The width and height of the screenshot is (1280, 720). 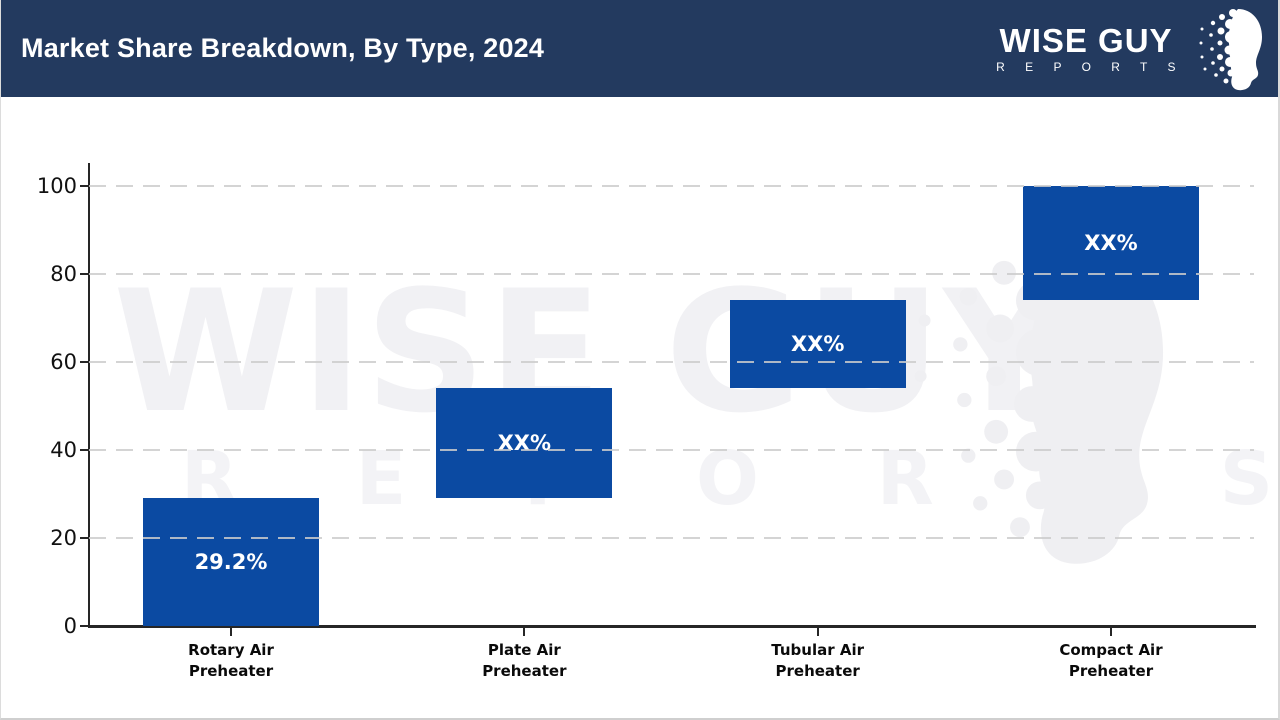 I want to click on page-title: Market Share Breakdown, By Type, 2024, so click(x=283, y=48).